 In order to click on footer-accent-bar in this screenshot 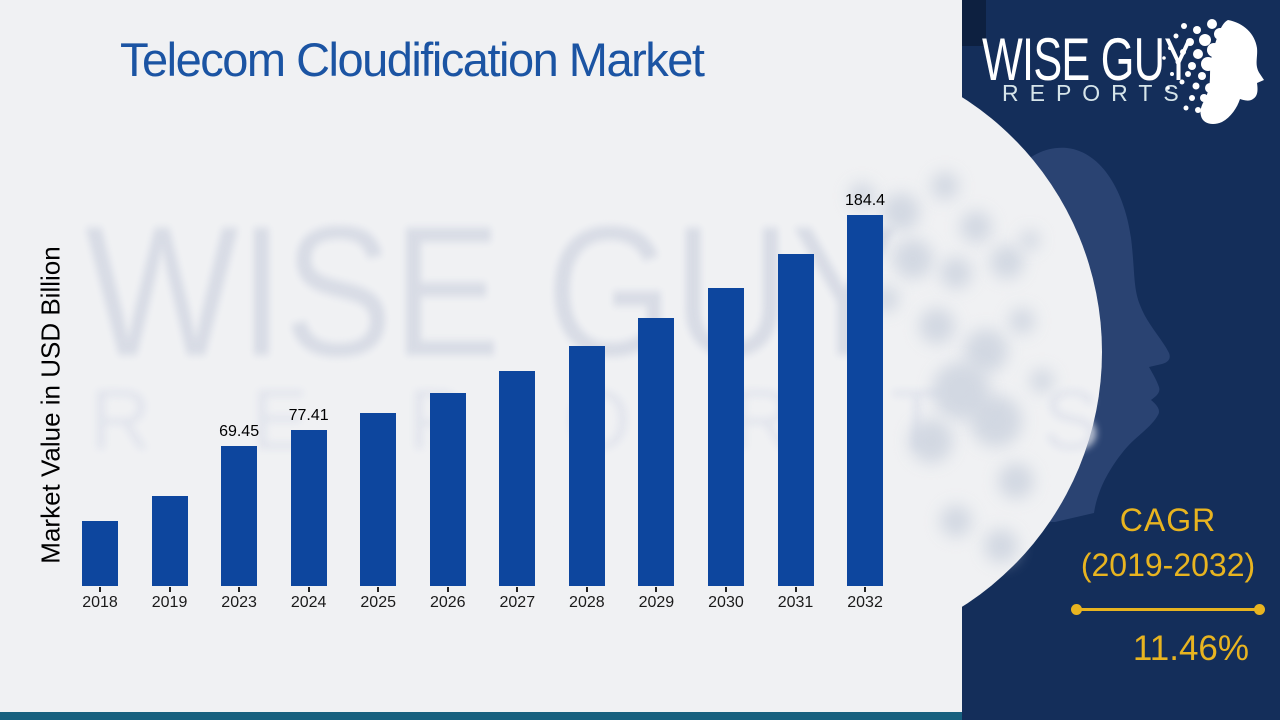, I will do `click(481, 716)`.